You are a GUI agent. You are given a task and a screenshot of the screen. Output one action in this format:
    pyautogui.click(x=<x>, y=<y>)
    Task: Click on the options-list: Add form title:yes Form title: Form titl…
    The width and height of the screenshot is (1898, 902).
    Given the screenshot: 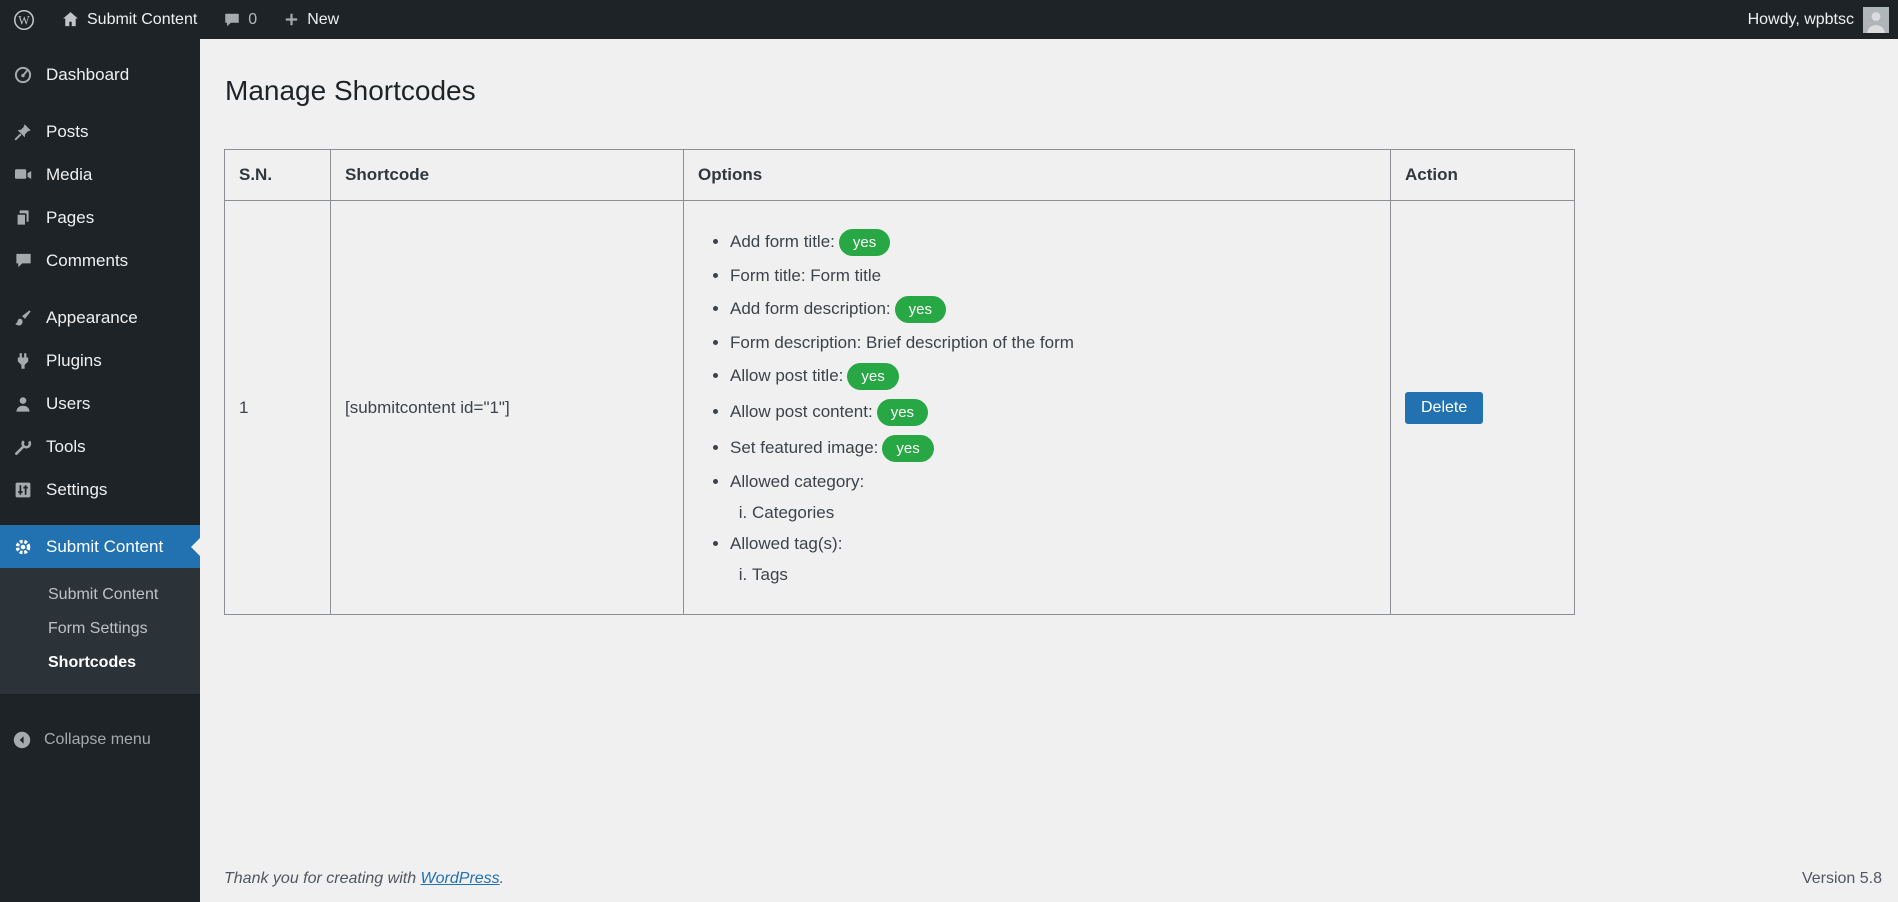 What is the action you would take?
    pyautogui.click(x=1037, y=407)
    